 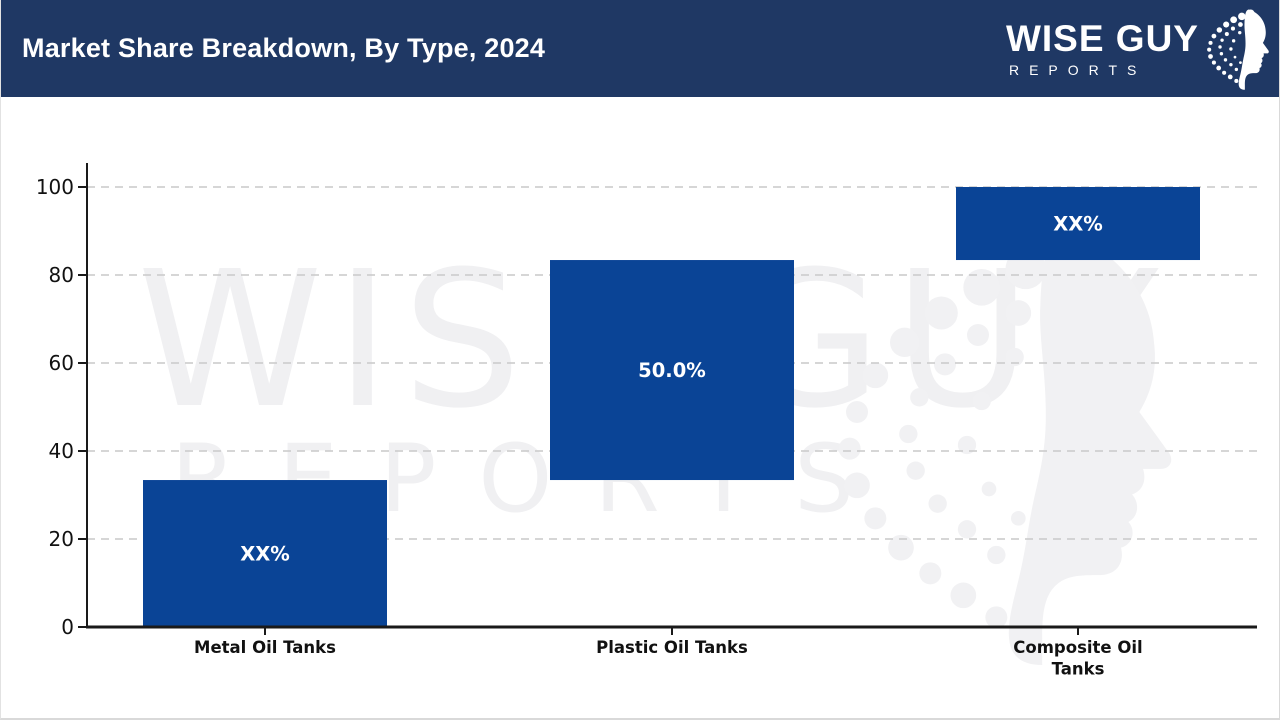 What do you see at coordinates (61, 451) in the screenshot?
I see `y-tick-label: 40` at bounding box center [61, 451].